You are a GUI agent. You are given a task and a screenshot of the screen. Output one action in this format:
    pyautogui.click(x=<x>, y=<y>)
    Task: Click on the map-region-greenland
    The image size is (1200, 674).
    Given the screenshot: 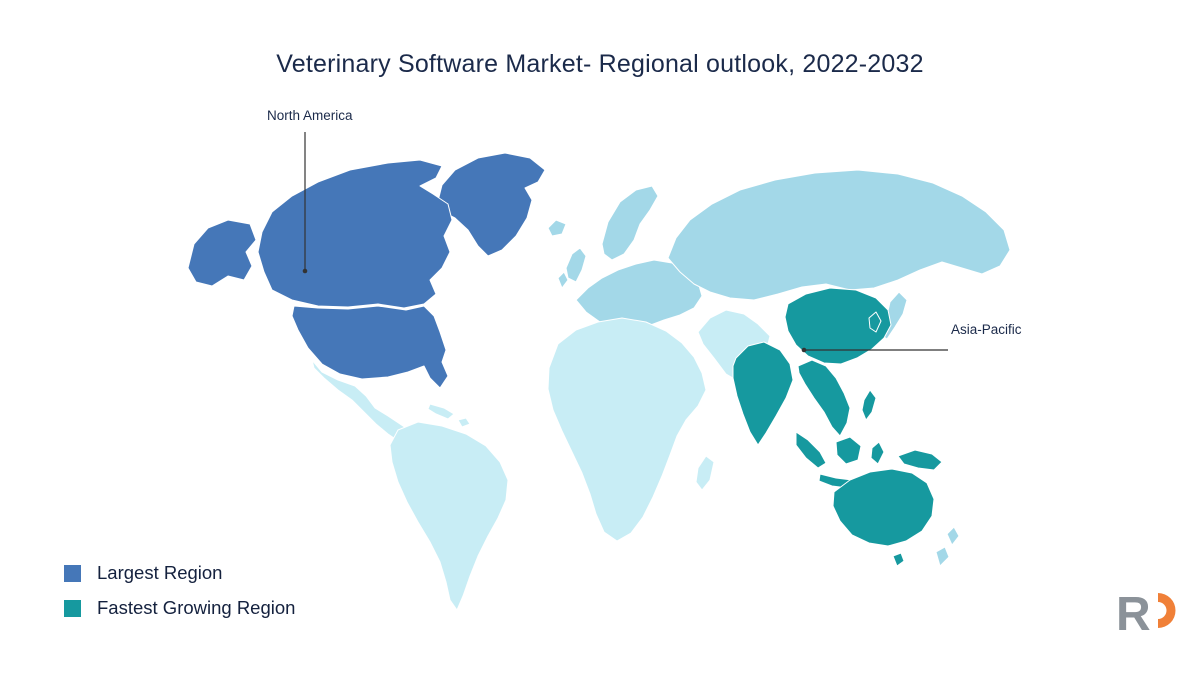 What is the action you would take?
    pyautogui.click(x=491, y=204)
    